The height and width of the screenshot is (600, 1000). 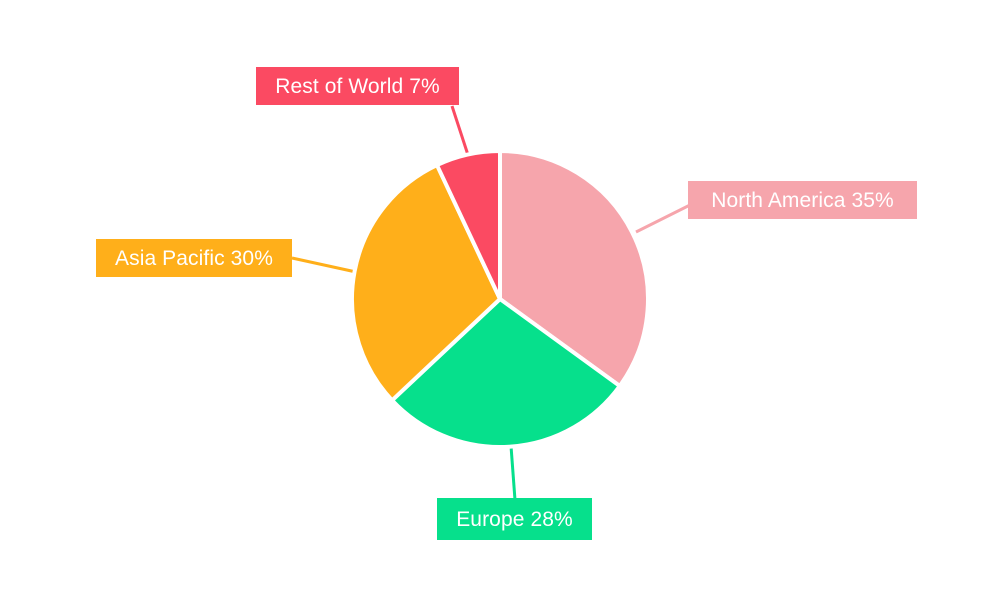 I want to click on leader-line-north-america, so click(x=663, y=218).